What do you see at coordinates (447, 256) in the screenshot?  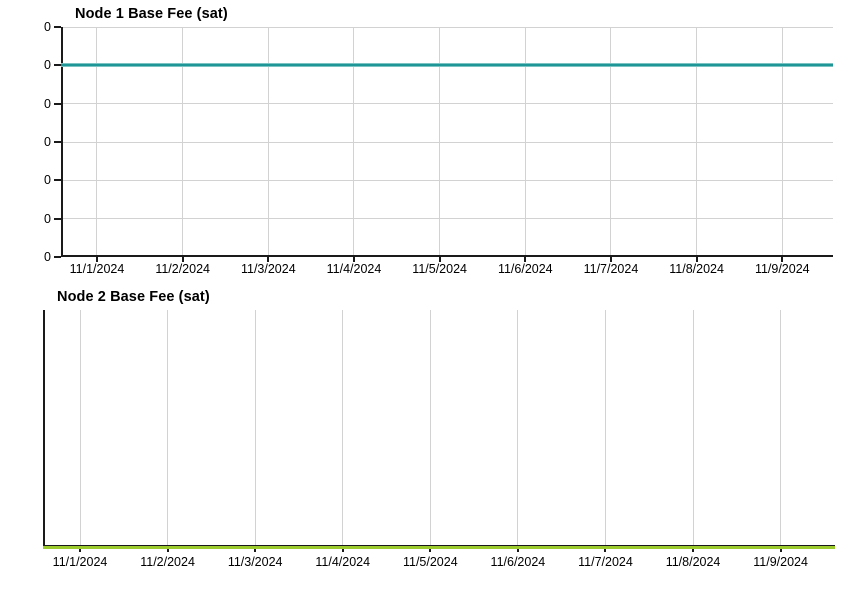 I see `x-axis-line` at bounding box center [447, 256].